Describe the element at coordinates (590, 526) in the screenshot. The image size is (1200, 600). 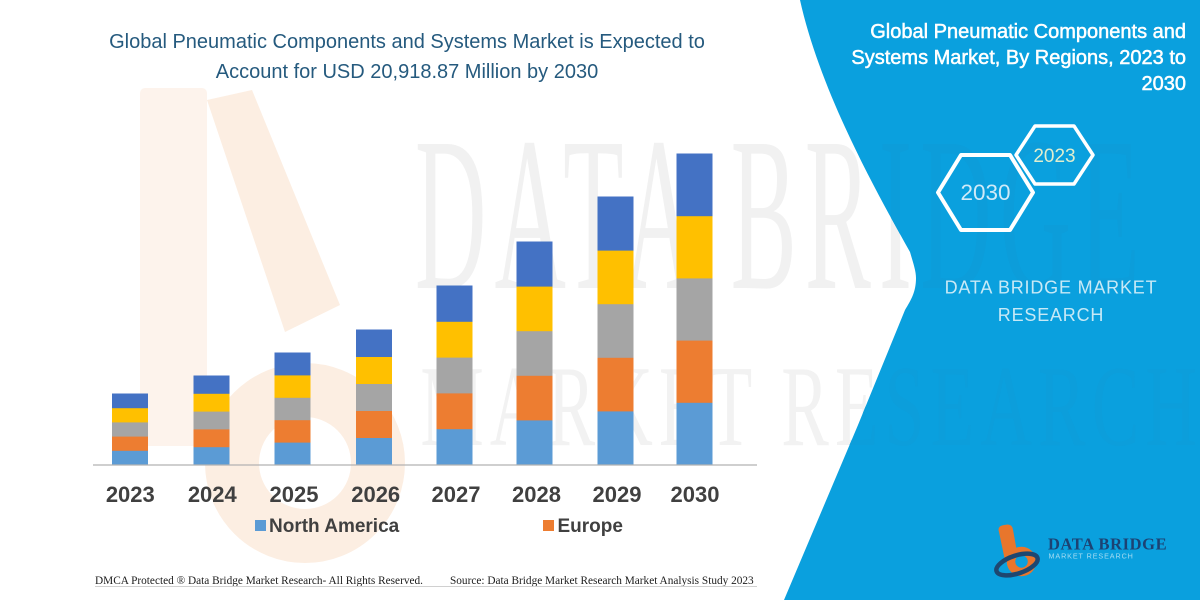
I see `svg-text: Europe` at that location.